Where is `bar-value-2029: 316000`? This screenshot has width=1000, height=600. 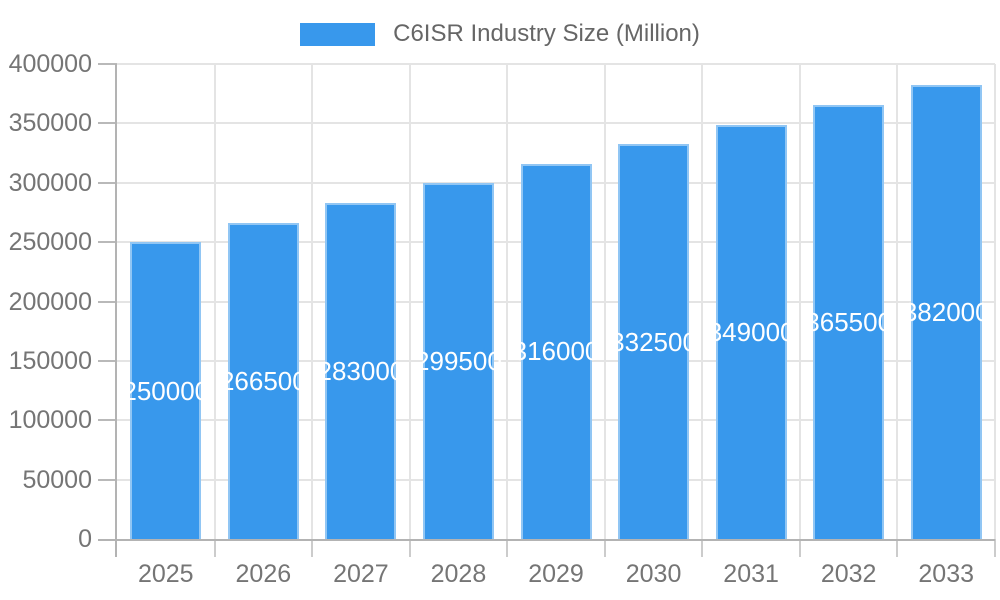 bar-value-2029: 316000 is located at coordinates (556, 351).